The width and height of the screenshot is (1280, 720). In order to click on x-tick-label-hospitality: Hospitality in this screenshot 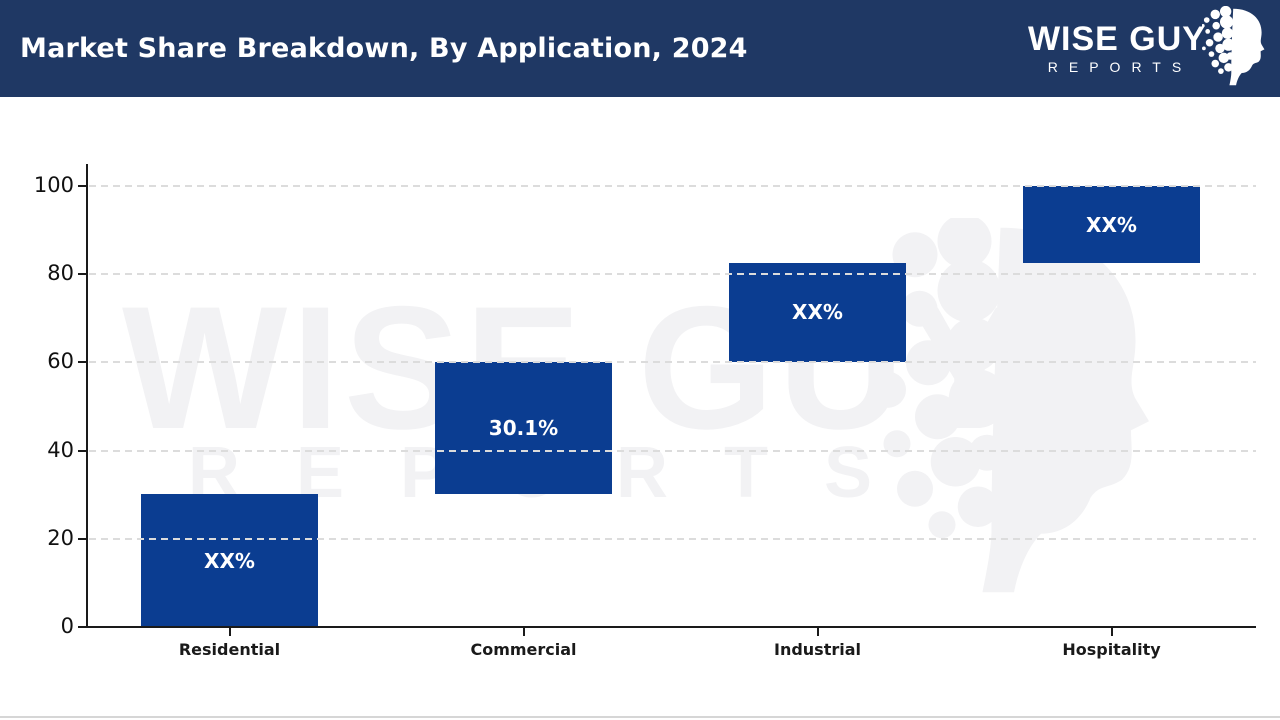, I will do `click(1111, 649)`.